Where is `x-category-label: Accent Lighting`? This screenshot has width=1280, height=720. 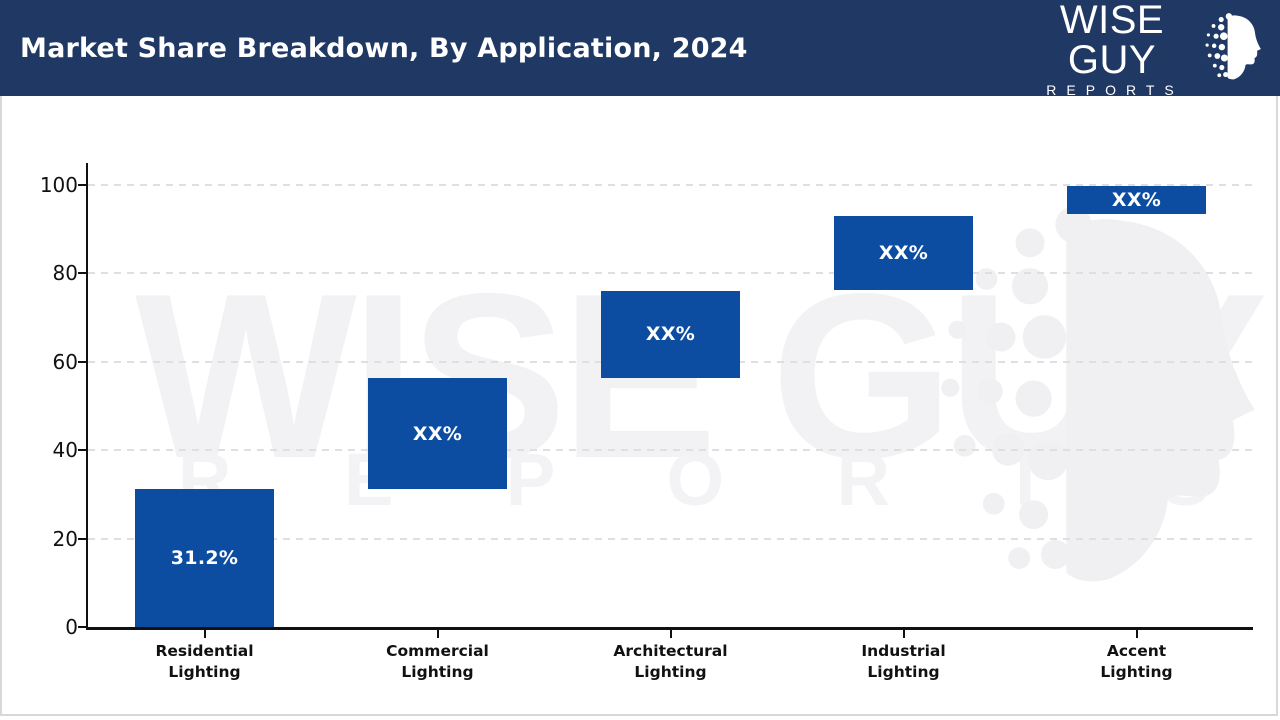 x-category-label: Accent Lighting is located at coordinates (1136, 661).